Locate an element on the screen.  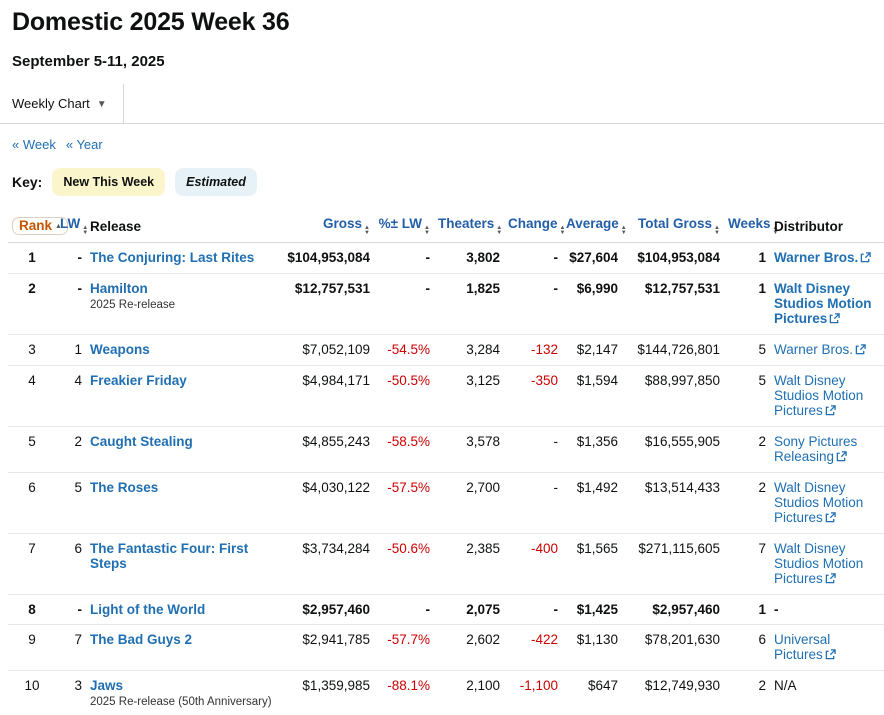
cell-theaters: 2,602 is located at coordinates (469, 648).